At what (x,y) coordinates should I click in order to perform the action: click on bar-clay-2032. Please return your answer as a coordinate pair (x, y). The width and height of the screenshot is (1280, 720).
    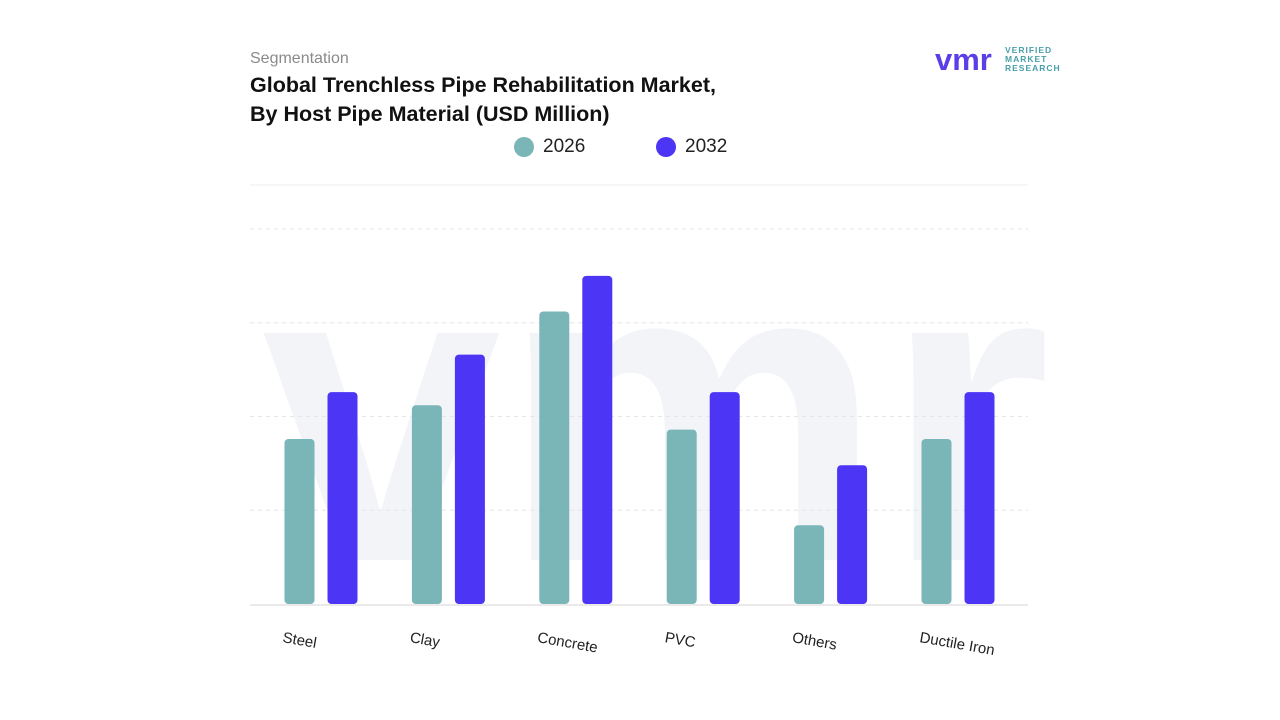
    Looking at the image, I should click on (469, 479).